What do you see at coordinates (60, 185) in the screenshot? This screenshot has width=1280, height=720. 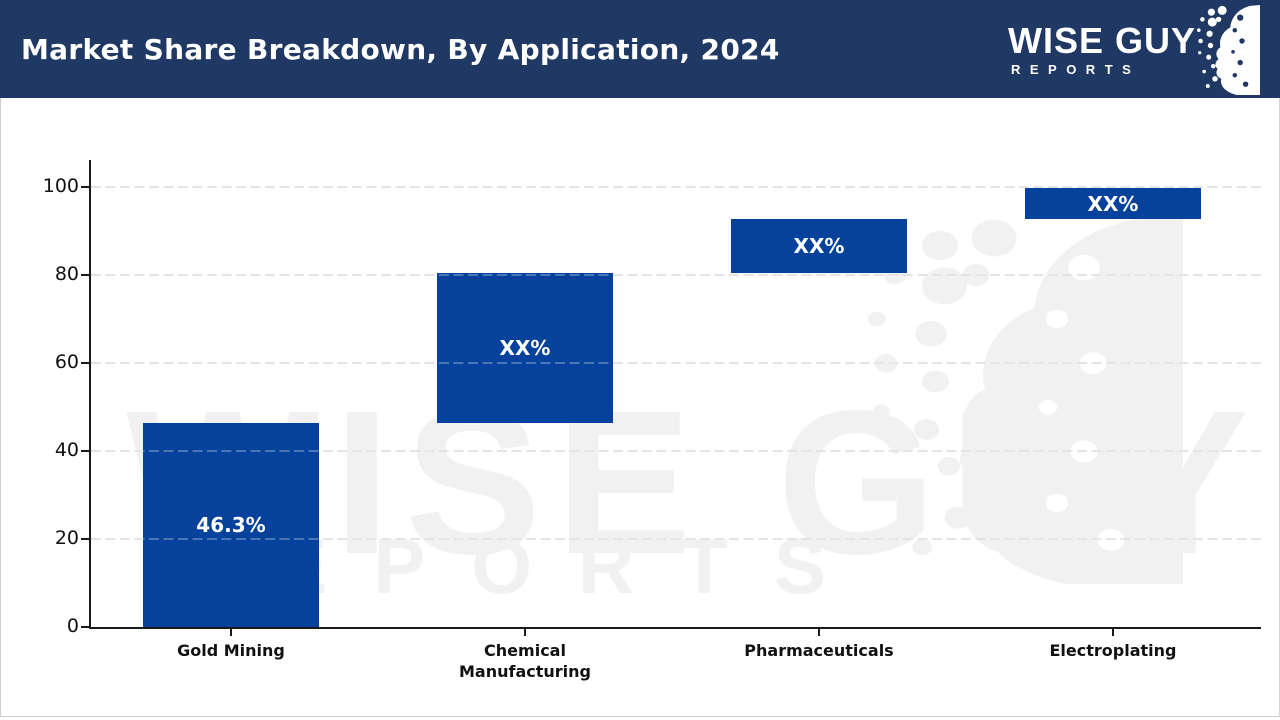 I see `y-tick-label: 100` at bounding box center [60, 185].